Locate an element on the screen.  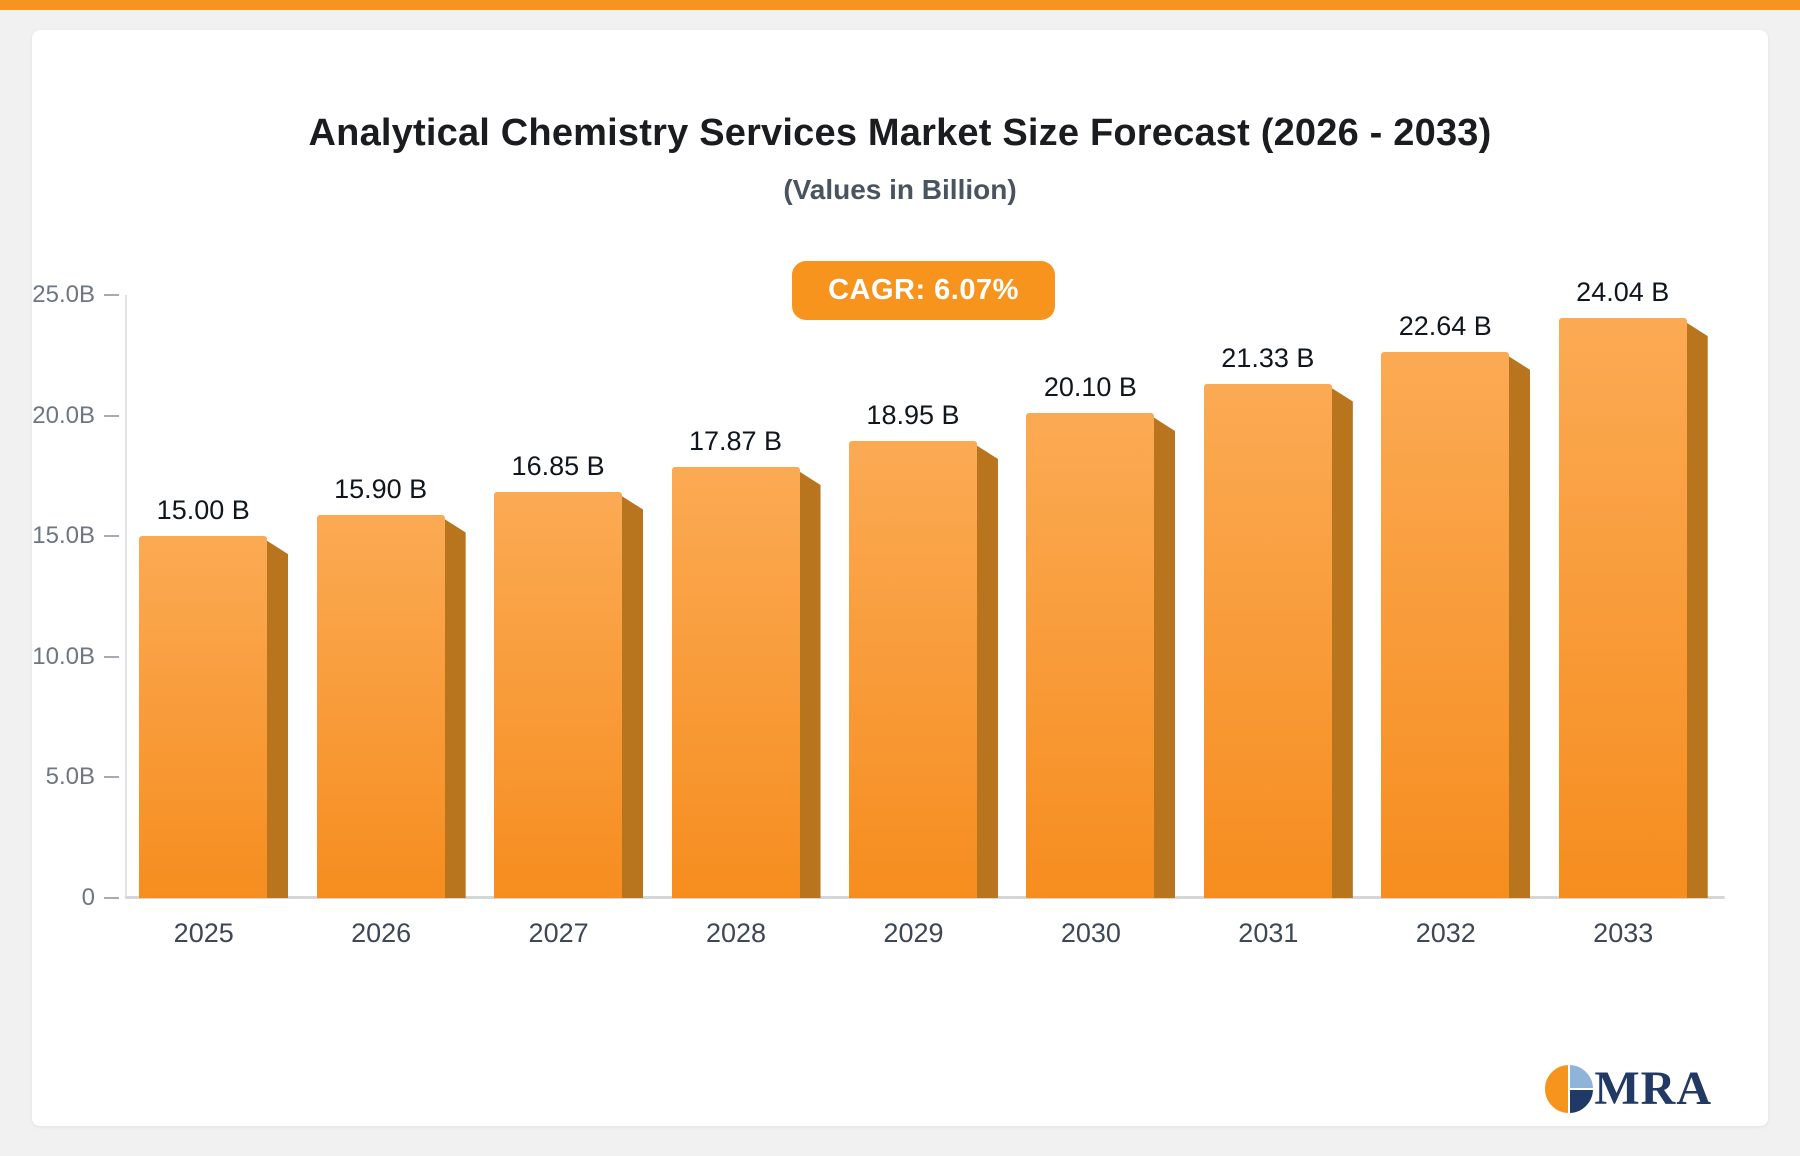
x-axis-label: 2025 is located at coordinates (203, 933).